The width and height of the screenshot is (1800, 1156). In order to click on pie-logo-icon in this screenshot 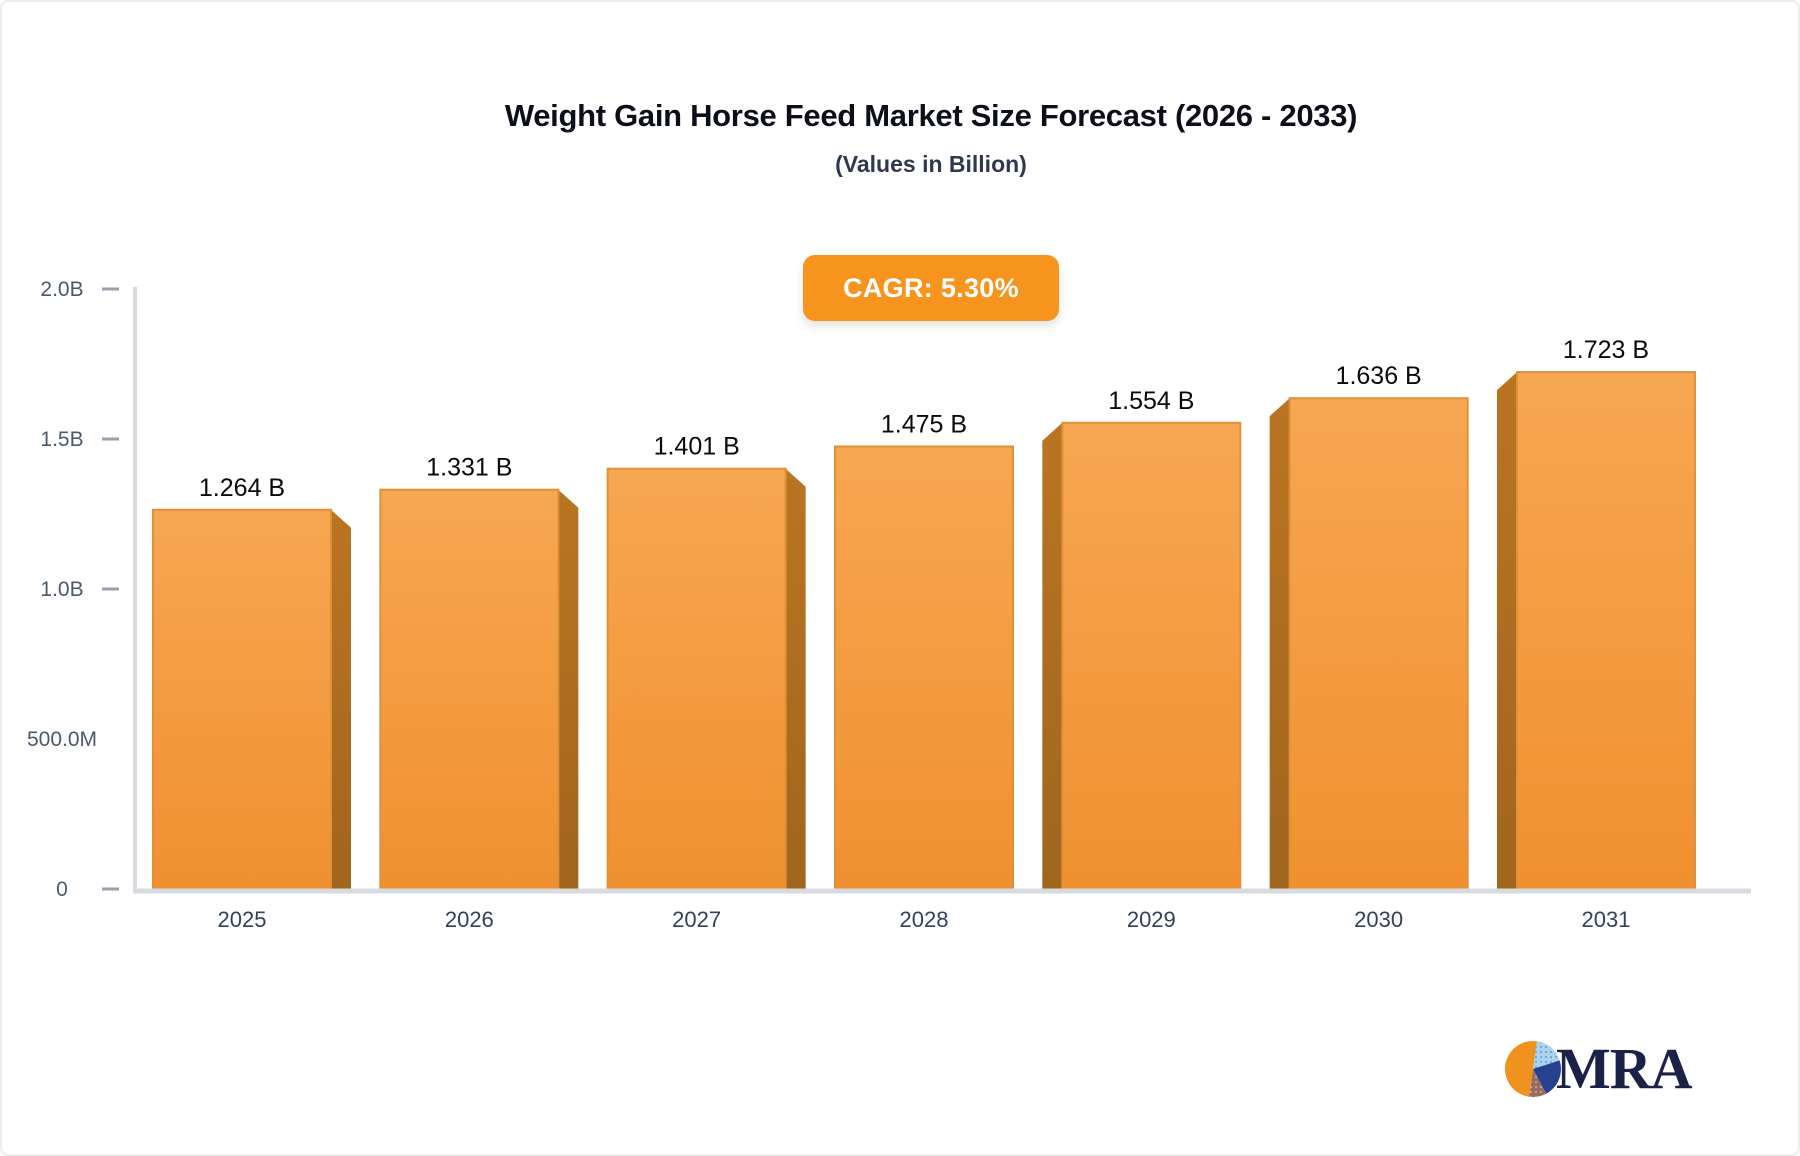, I will do `click(1533, 1069)`.